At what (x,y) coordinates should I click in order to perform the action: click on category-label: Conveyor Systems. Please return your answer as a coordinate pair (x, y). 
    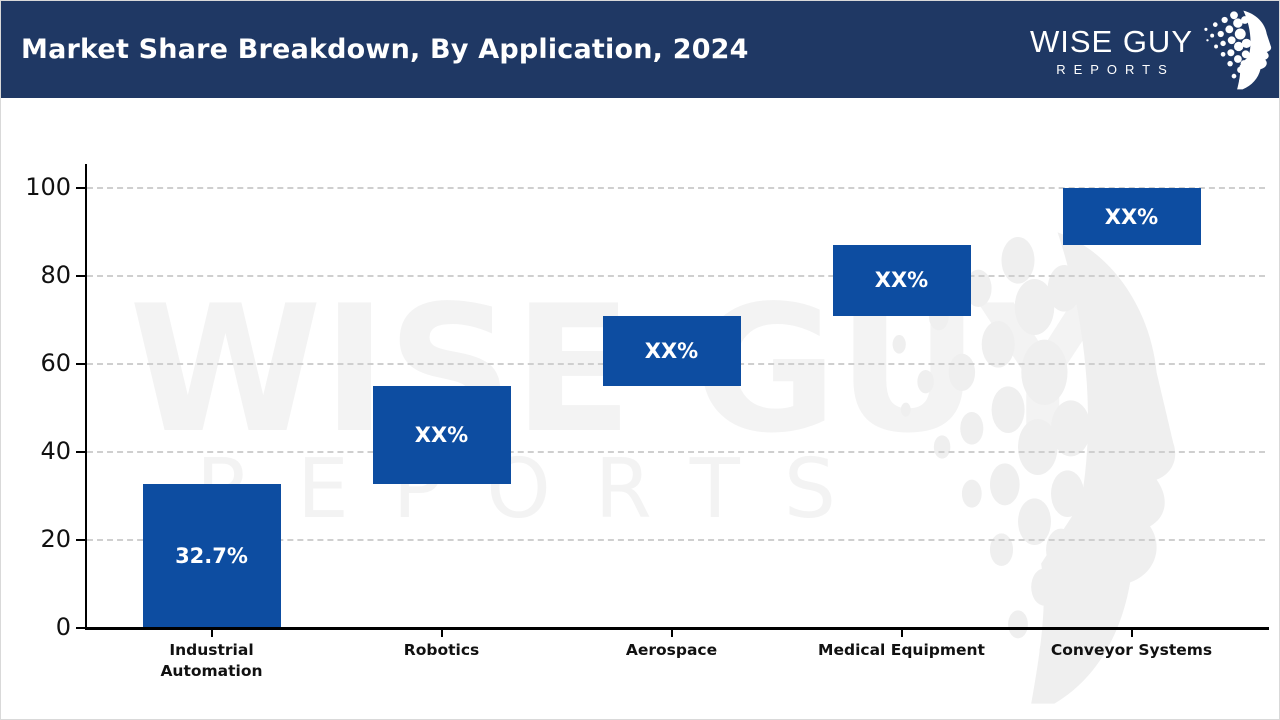
    Looking at the image, I should click on (1132, 650).